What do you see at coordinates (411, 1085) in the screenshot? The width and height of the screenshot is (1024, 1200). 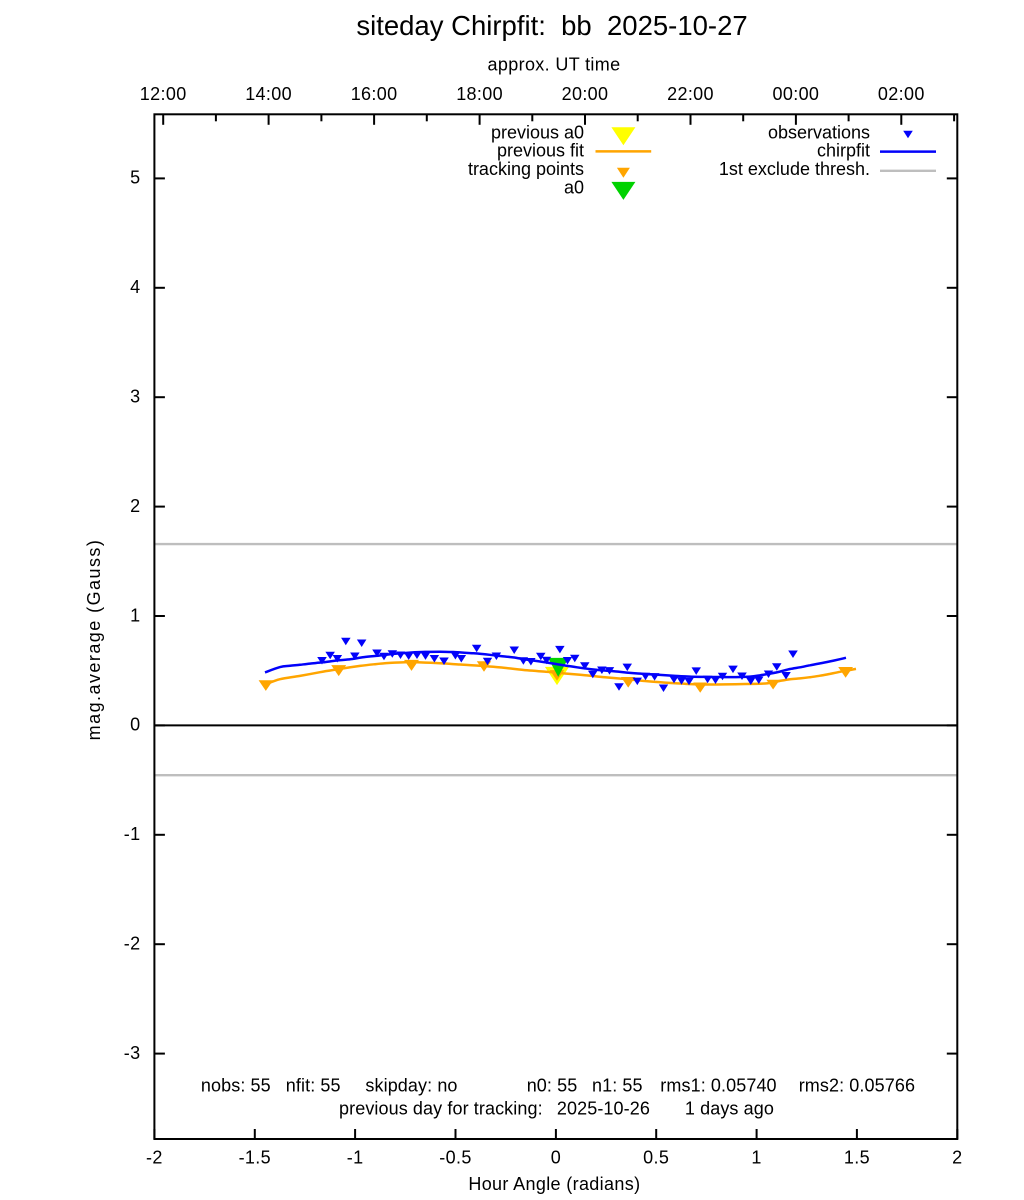 I see `svg-text: skipday: no` at bounding box center [411, 1085].